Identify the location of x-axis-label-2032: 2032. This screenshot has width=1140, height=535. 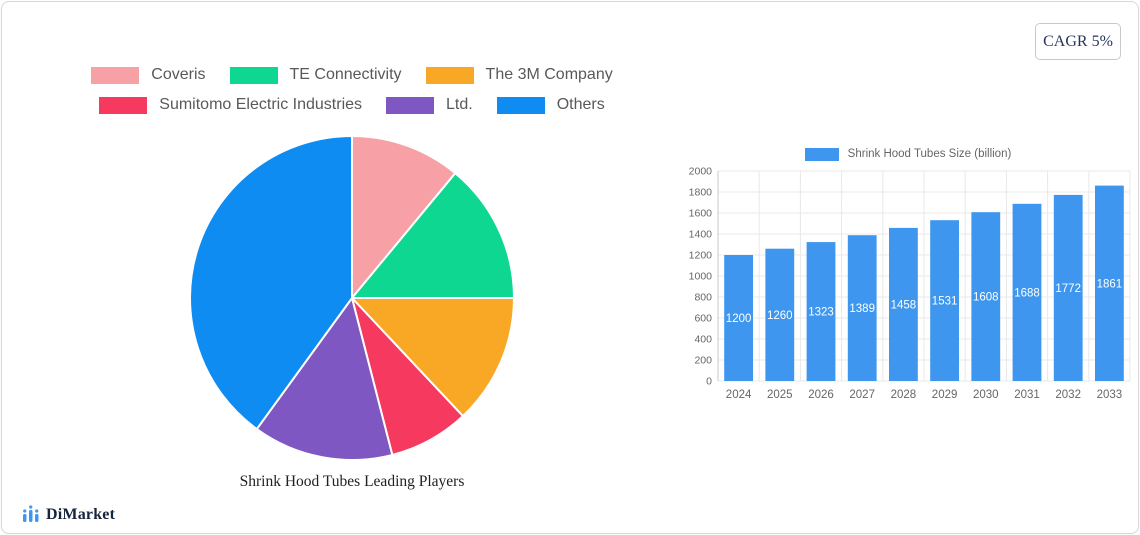
(1068, 395).